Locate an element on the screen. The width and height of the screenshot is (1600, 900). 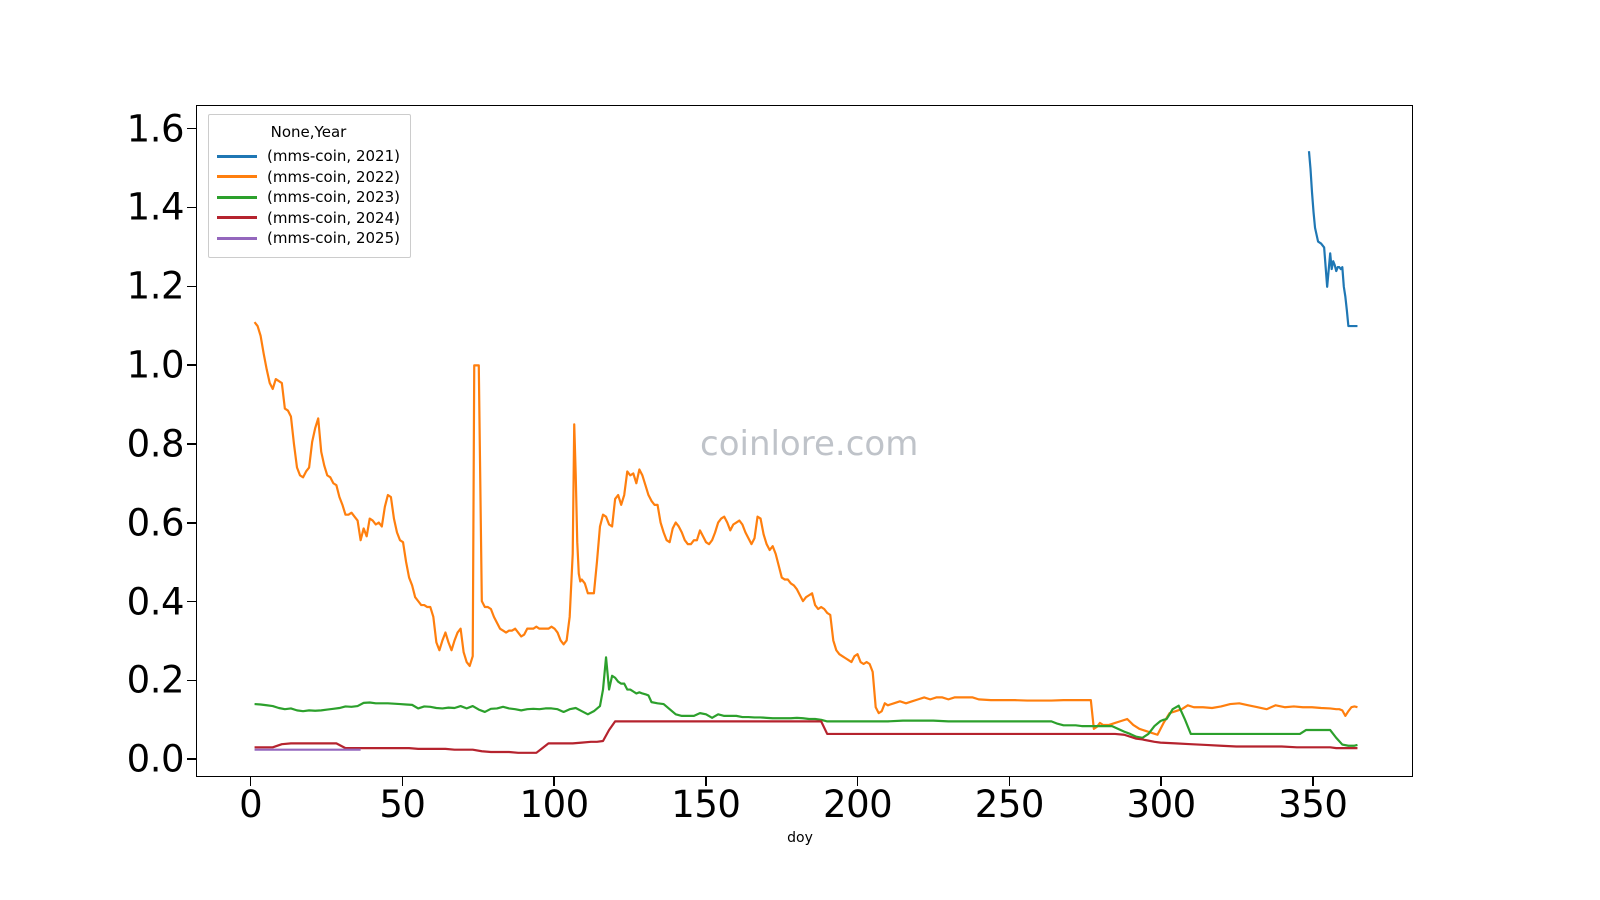
watermark-text: coinlore.com is located at coordinates (809, 444).